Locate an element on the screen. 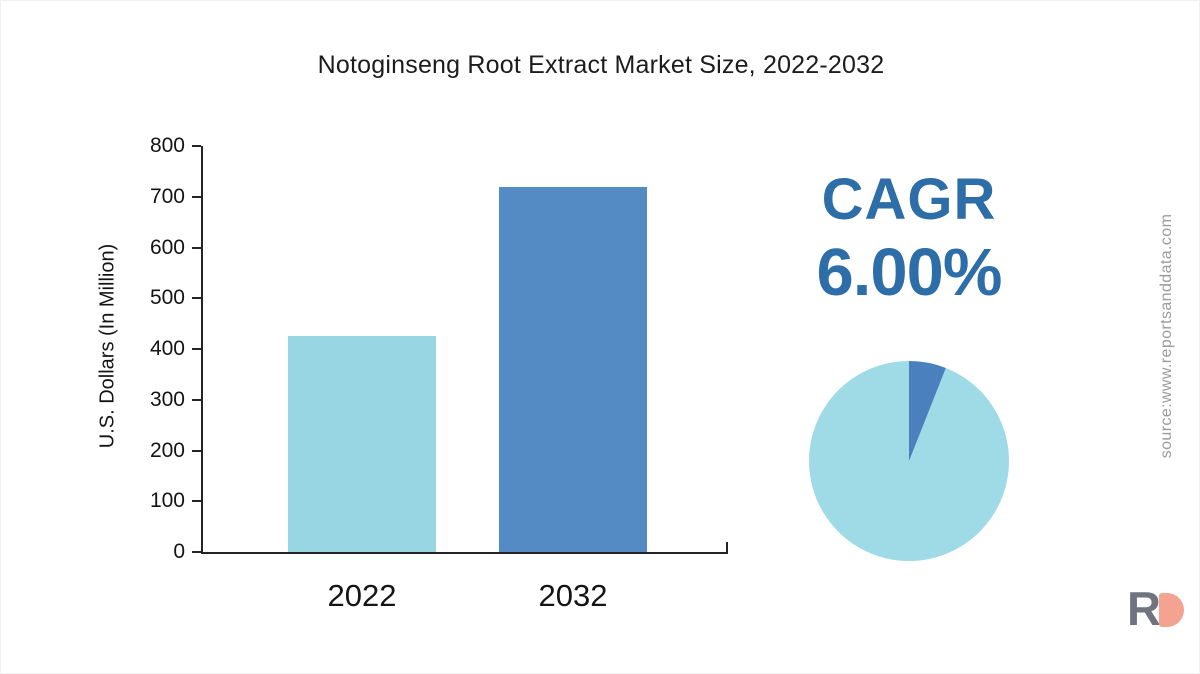 This screenshot has height=674, width=1200. reports-and-data-logo: R is located at coordinates (1157, 608).